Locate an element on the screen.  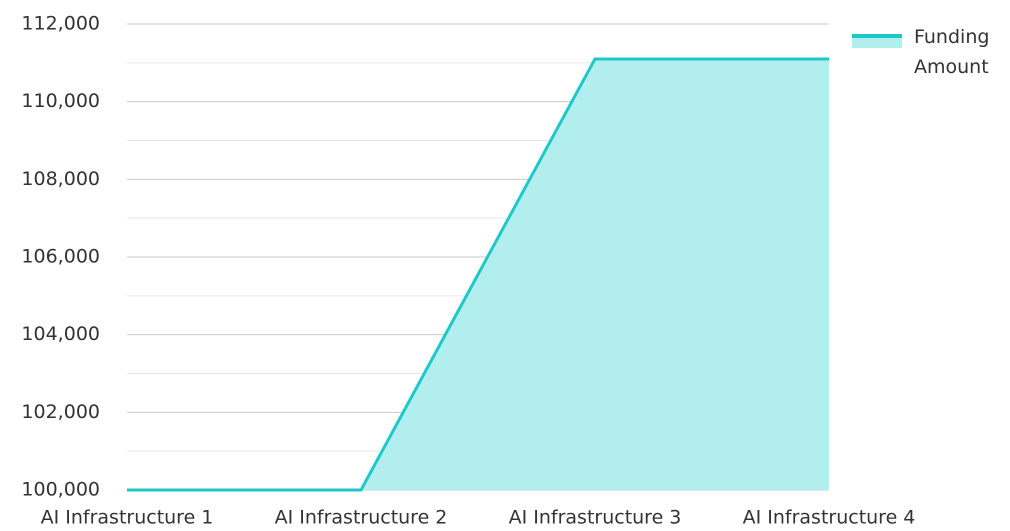
x-tick-label: AI Infrastructure 4 is located at coordinates (829, 518).